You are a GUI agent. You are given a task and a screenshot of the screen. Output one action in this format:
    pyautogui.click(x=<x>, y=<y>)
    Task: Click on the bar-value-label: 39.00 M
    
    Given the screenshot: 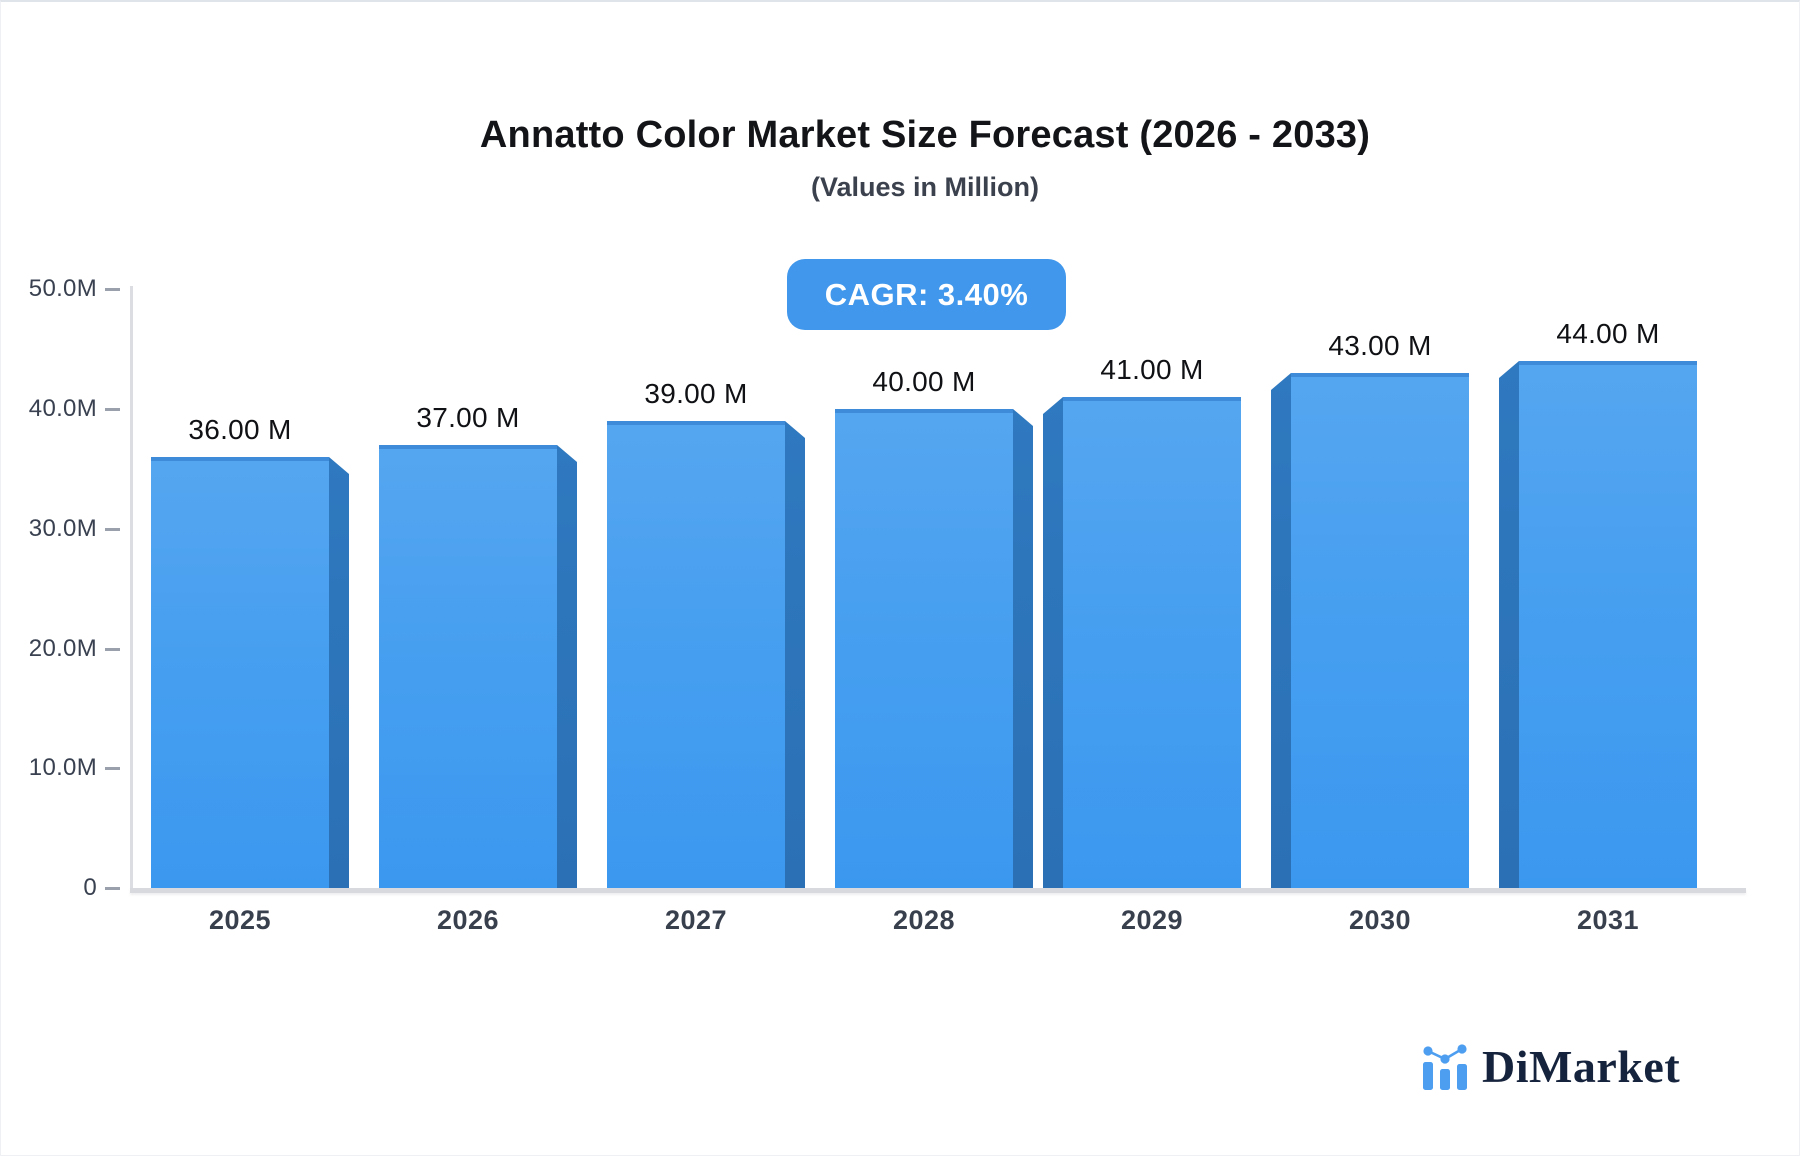 What is the action you would take?
    pyautogui.click(x=696, y=393)
    